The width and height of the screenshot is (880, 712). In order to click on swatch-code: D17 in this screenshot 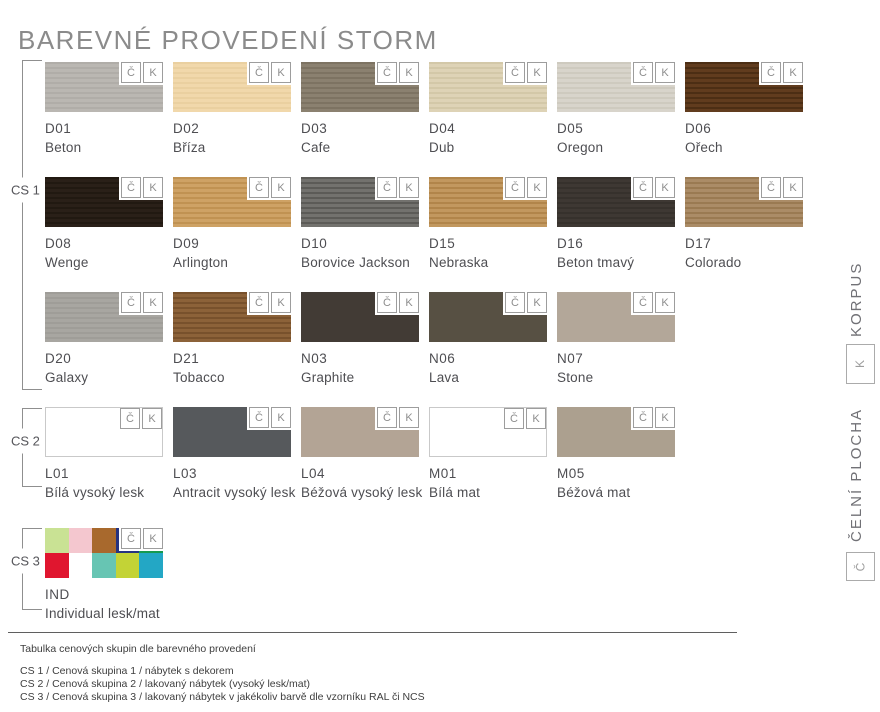, I will do `click(698, 243)`.